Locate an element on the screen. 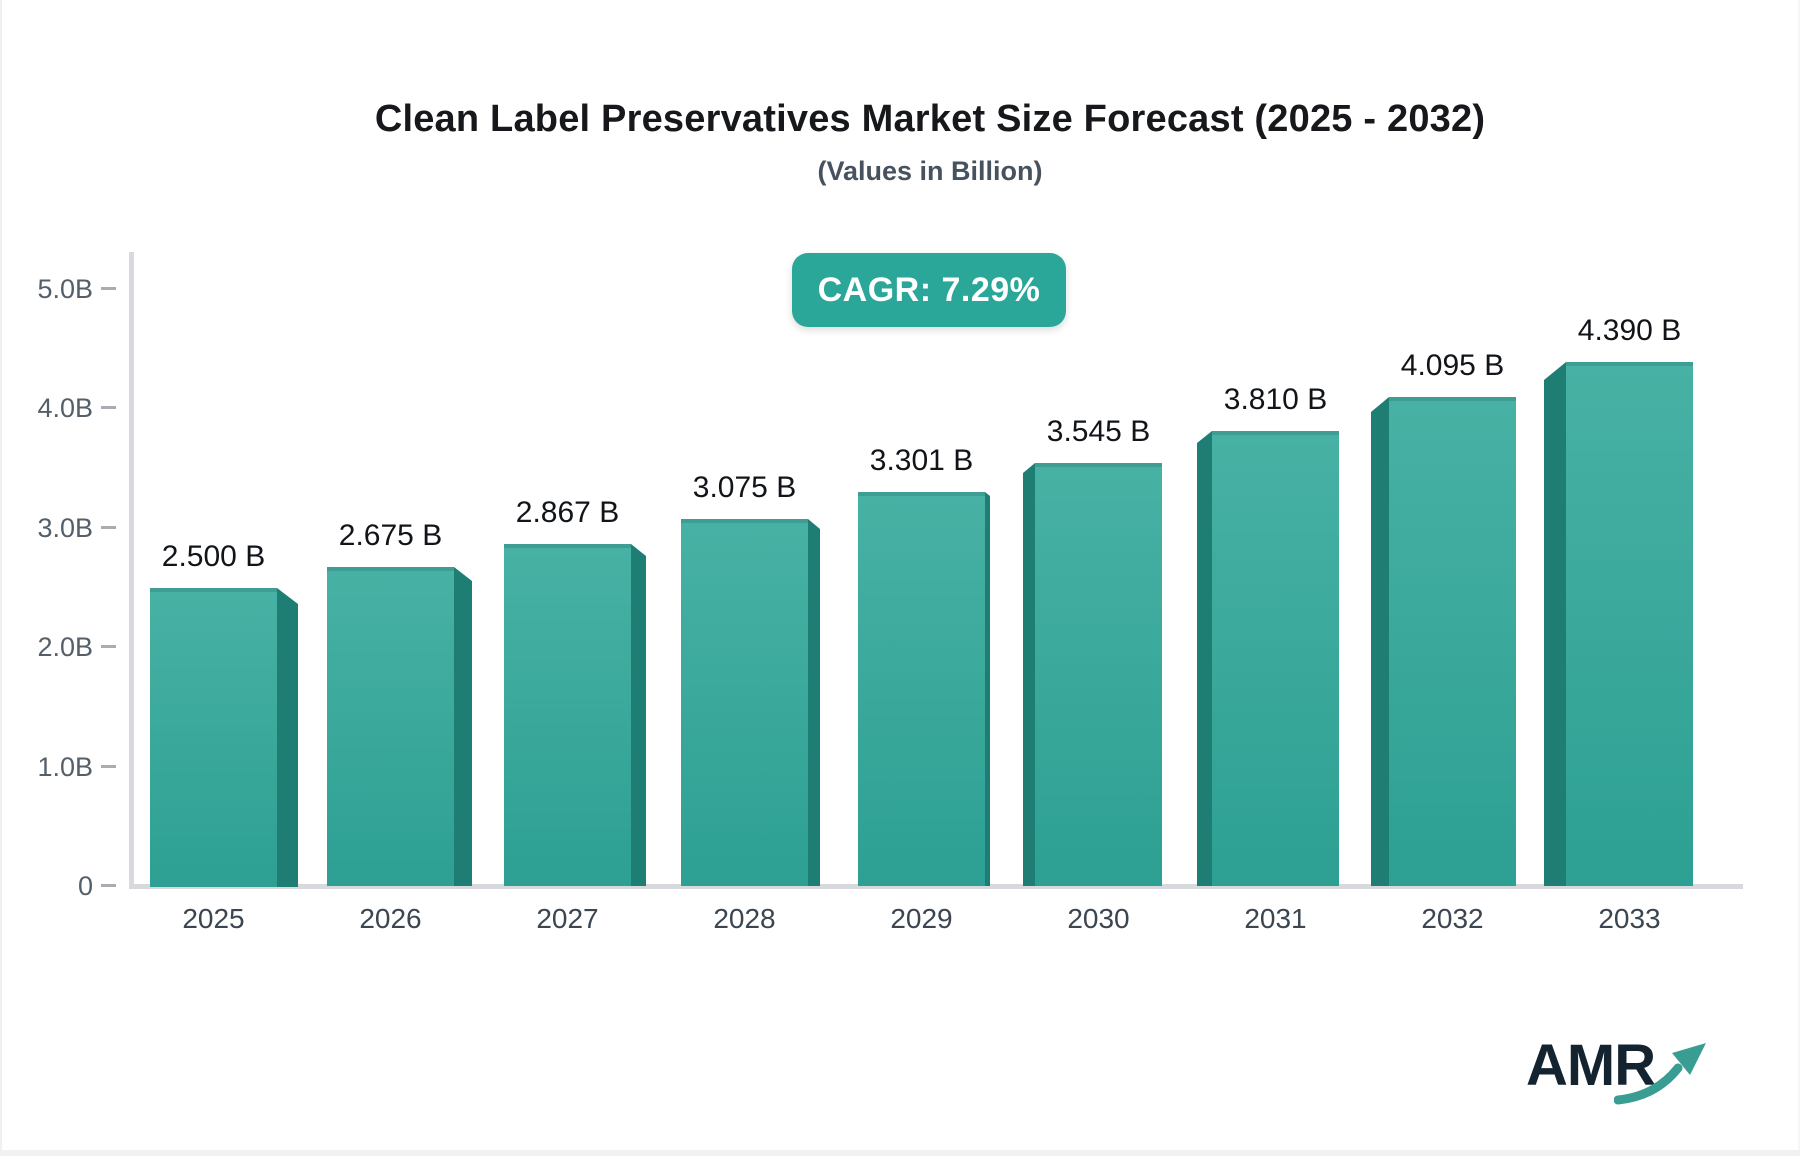 Image resolution: width=1800 pixels, height=1156 pixels. amr-logo: AMR is located at coordinates (1621, 1072).